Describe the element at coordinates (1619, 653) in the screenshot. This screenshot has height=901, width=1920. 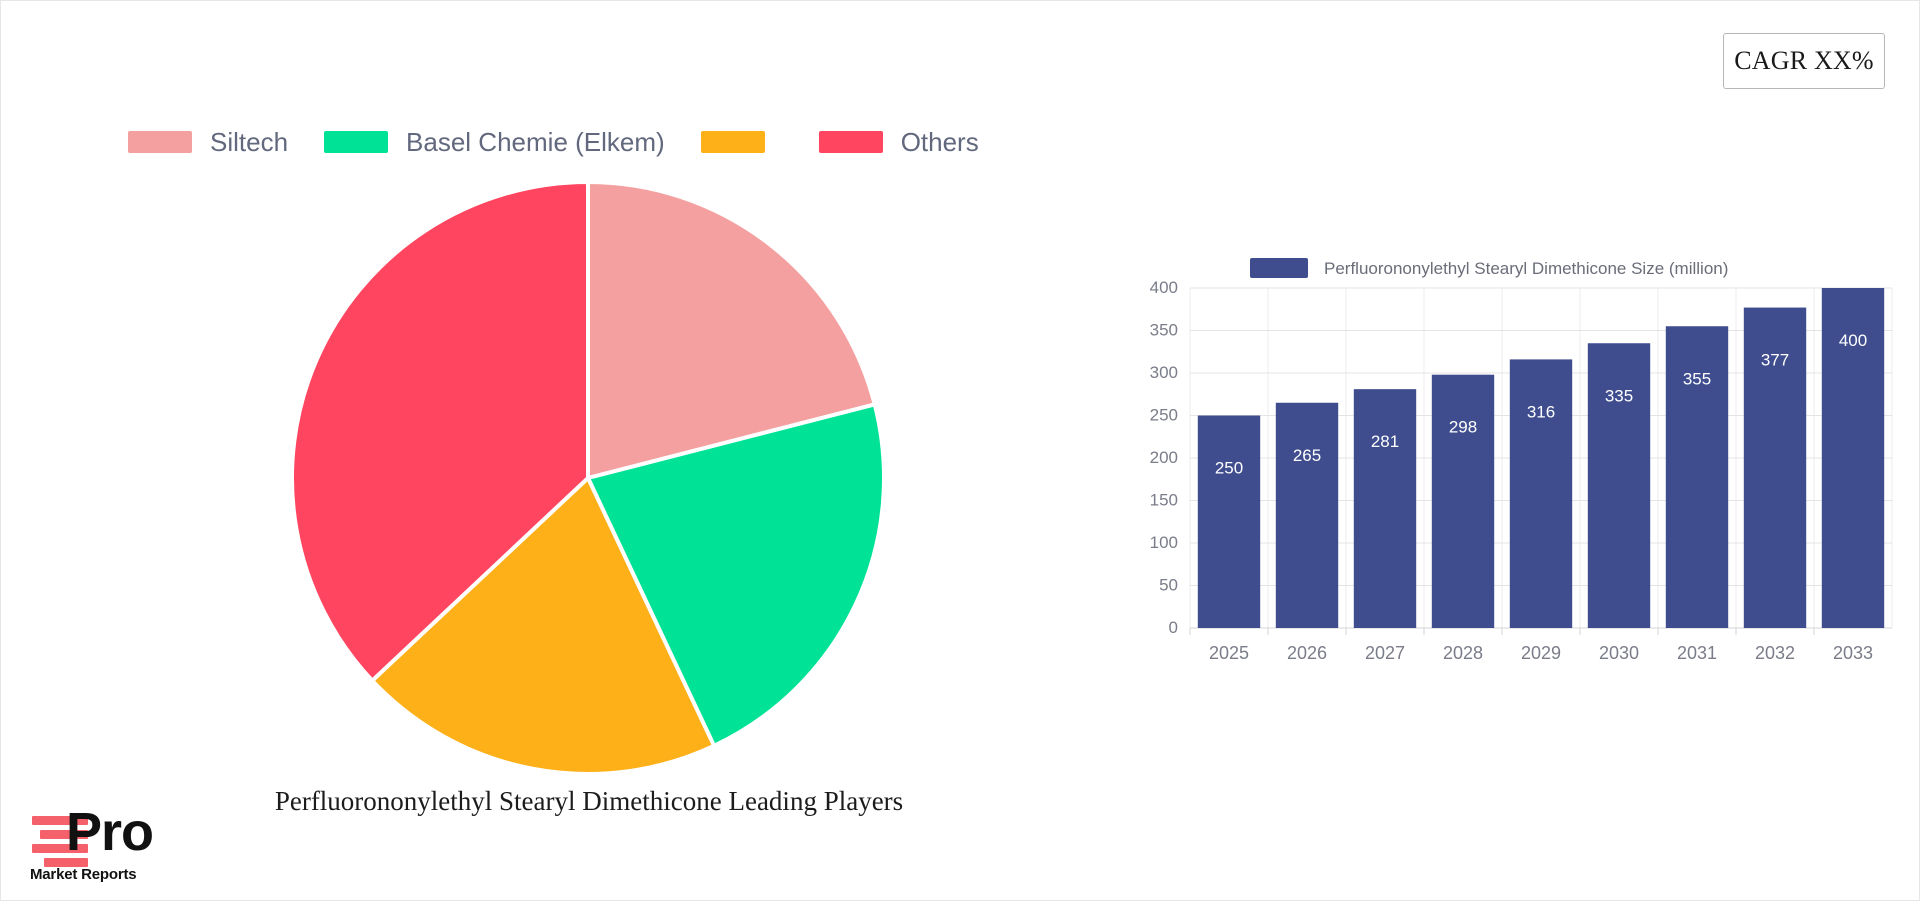
I see `x-tick-label: 2030` at that location.